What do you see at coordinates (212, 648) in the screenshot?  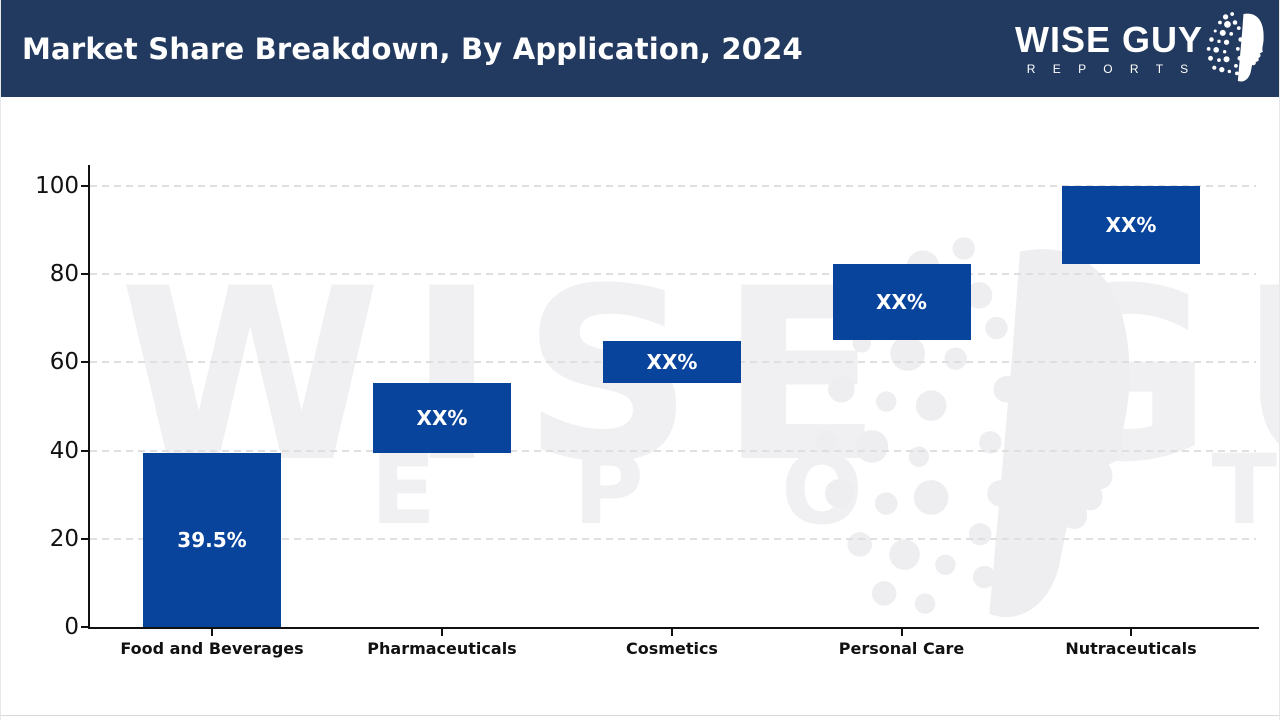 I see `x-category-label: Food and Beverages` at bounding box center [212, 648].